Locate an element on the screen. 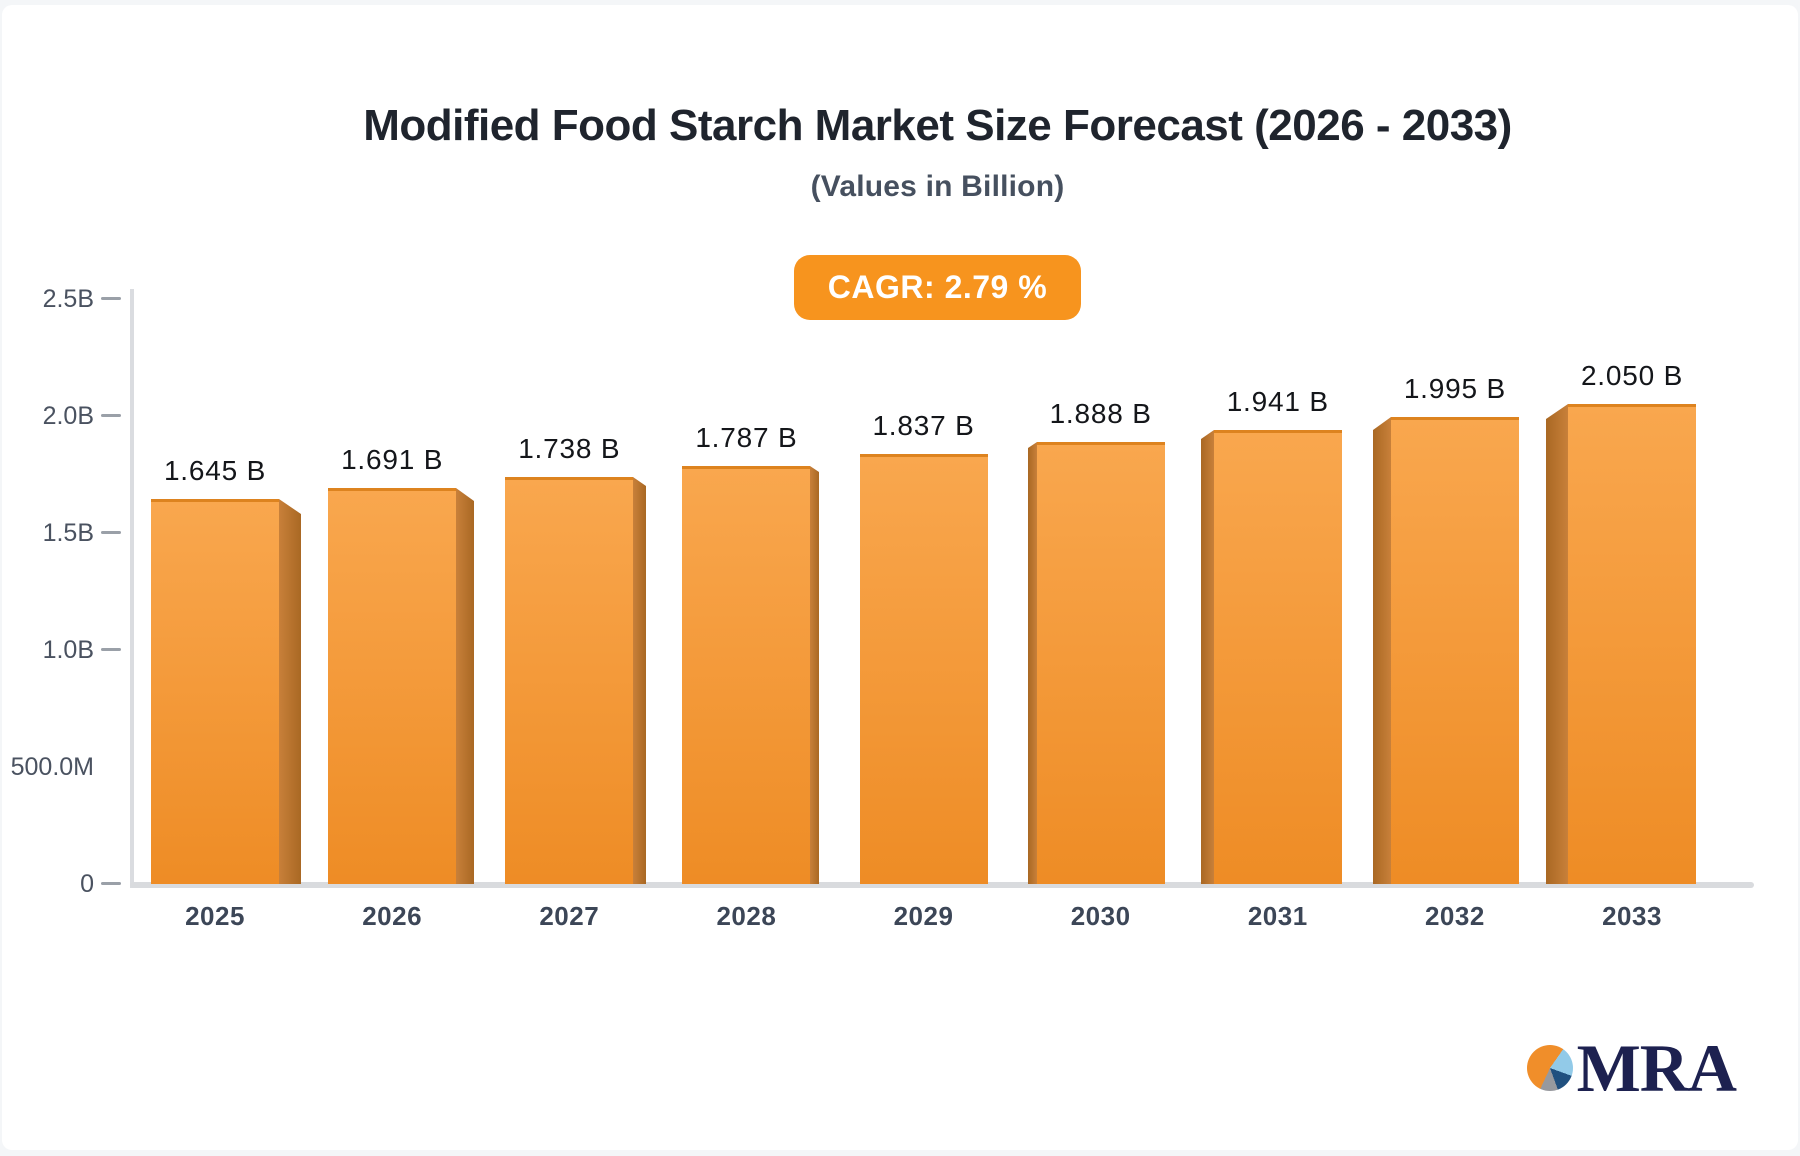  bar-value-label: 1.837 B is located at coordinates (923, 425).